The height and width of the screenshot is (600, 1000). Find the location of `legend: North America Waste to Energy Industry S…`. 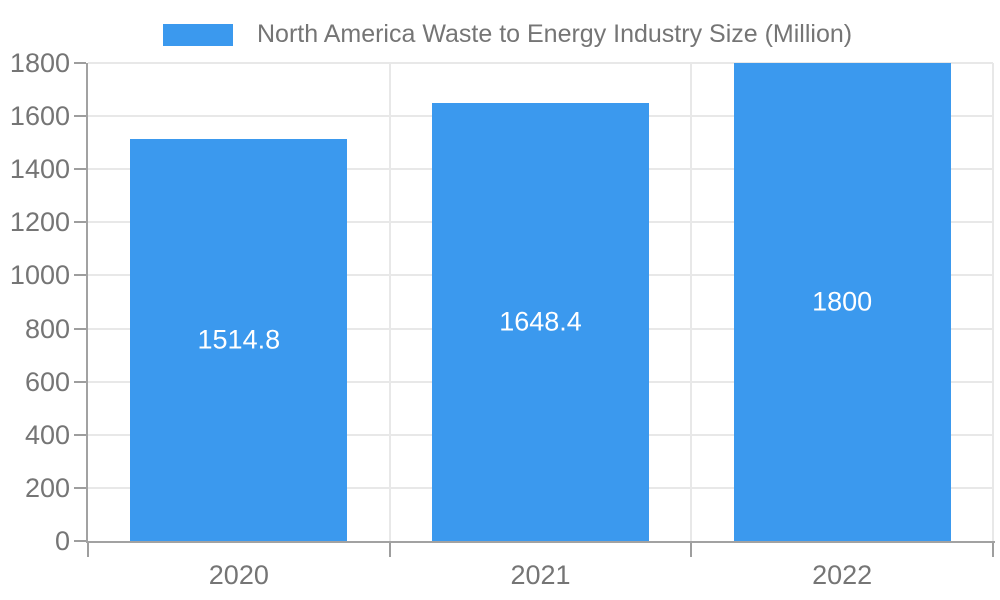

legend: North America Waste to Energy Industry S… is located at coordinates (507, 34).